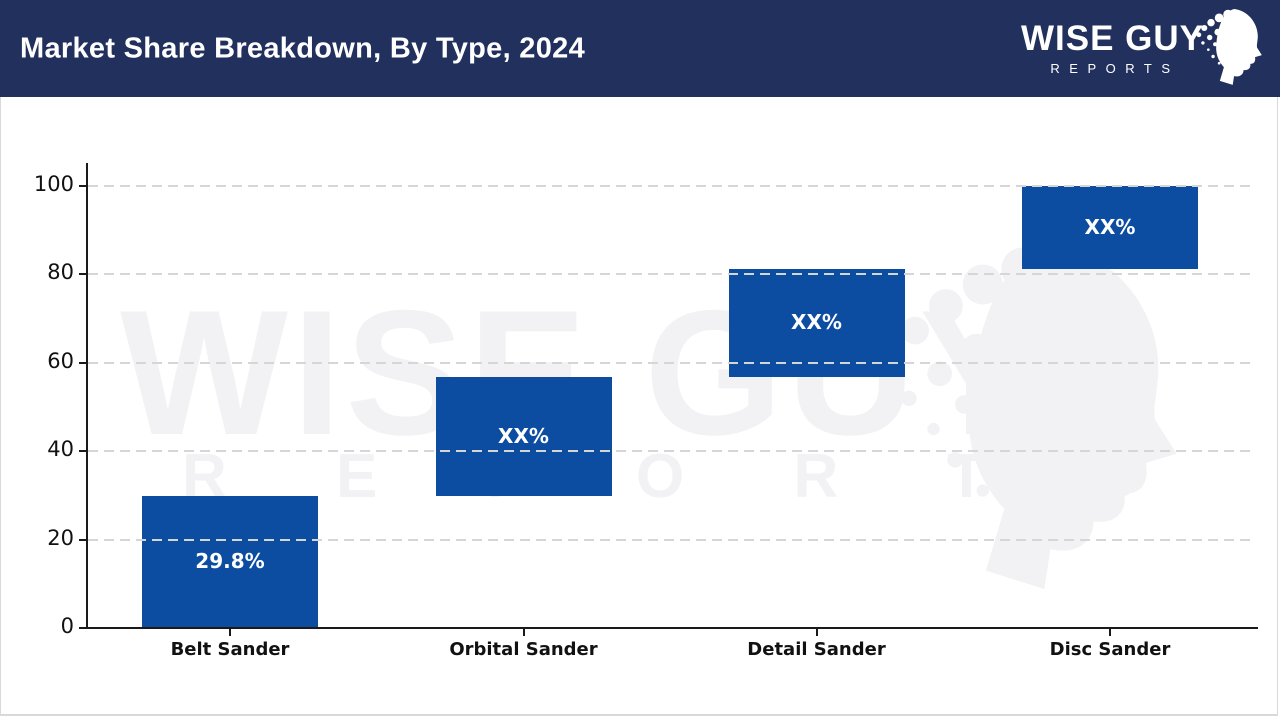 The height and width of the screenshot is (720, 1280). What do you see at coordinates (1112, 38) in the screenshot?
I see `brand-name: WISE GUY` at bounding box center [1112, 38].